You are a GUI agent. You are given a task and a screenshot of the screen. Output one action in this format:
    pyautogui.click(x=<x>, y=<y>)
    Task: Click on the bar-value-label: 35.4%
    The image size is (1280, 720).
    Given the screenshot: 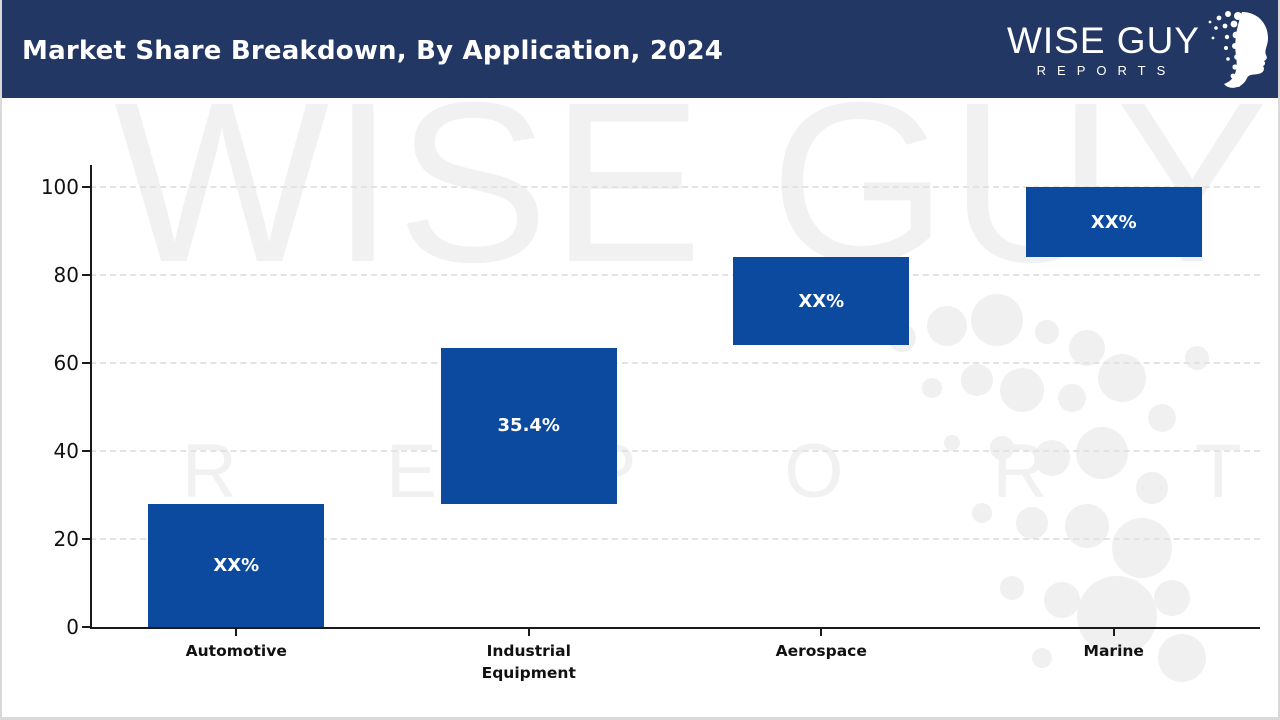 What is the action you would take?
    pyautogui.click(x=528, y=426)
    